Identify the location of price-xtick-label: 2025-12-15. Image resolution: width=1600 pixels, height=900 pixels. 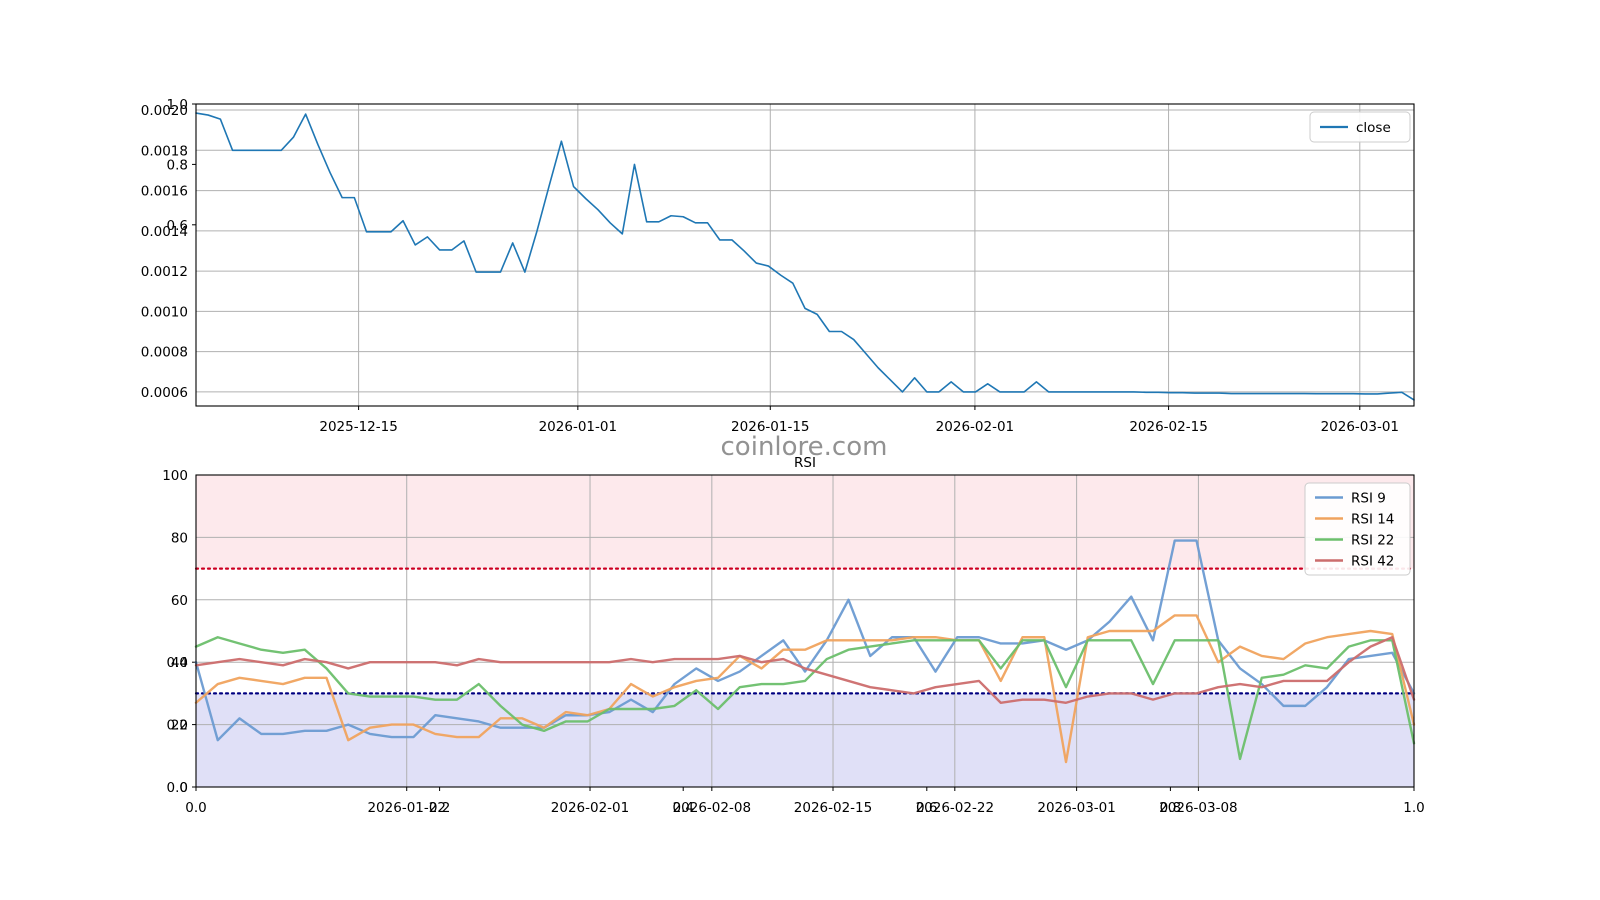
(358, 427).